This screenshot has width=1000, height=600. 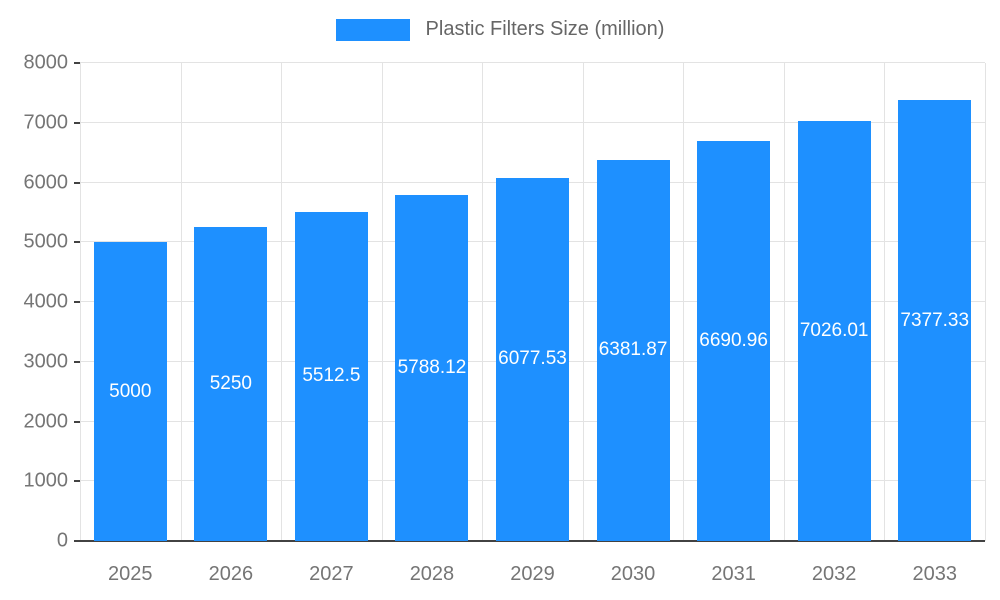 I want to click on y-tick-label: 0, so click(x=62, y=540).